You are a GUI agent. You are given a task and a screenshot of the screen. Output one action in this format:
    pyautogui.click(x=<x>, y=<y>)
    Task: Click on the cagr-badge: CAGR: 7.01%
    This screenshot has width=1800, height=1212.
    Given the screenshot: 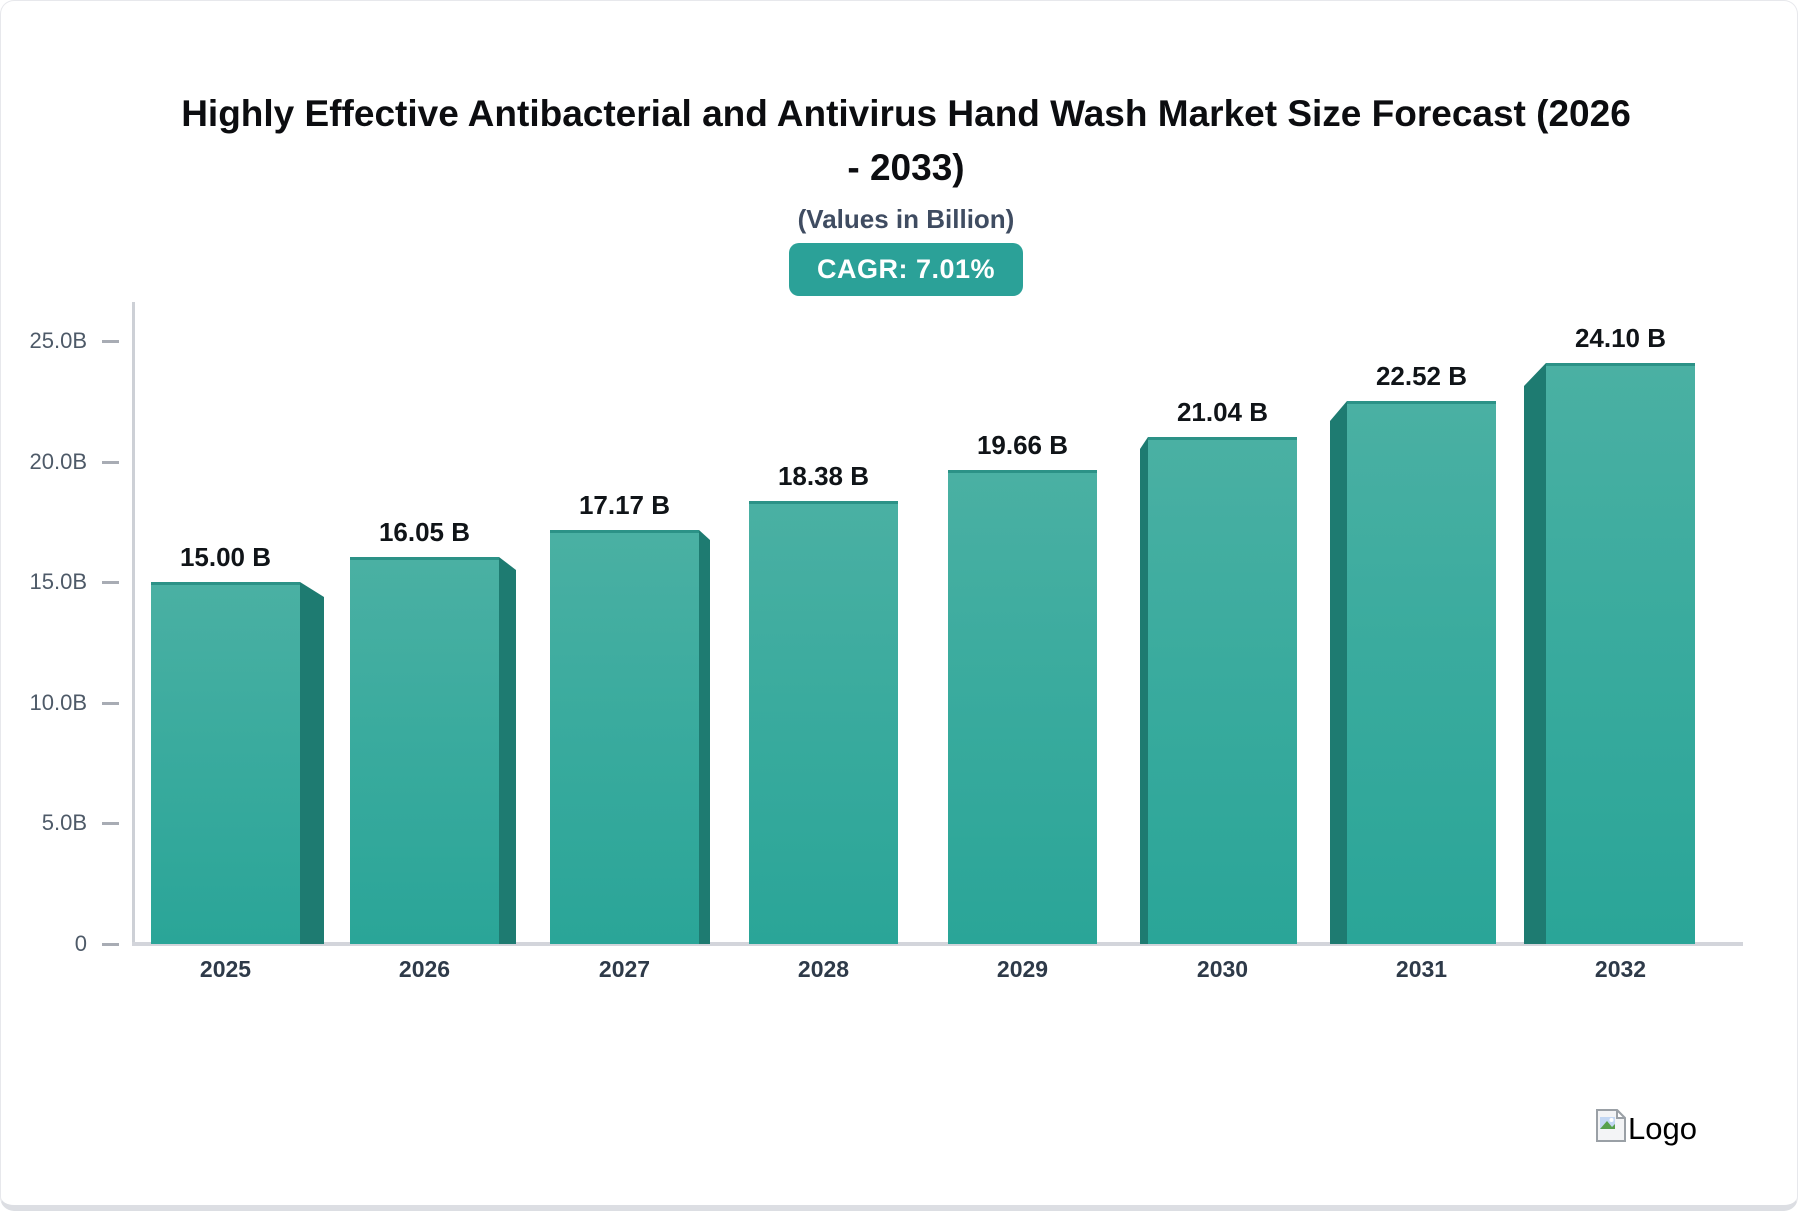 What is the action you would take?
    pyautogui.click(x=906, y=269)
    